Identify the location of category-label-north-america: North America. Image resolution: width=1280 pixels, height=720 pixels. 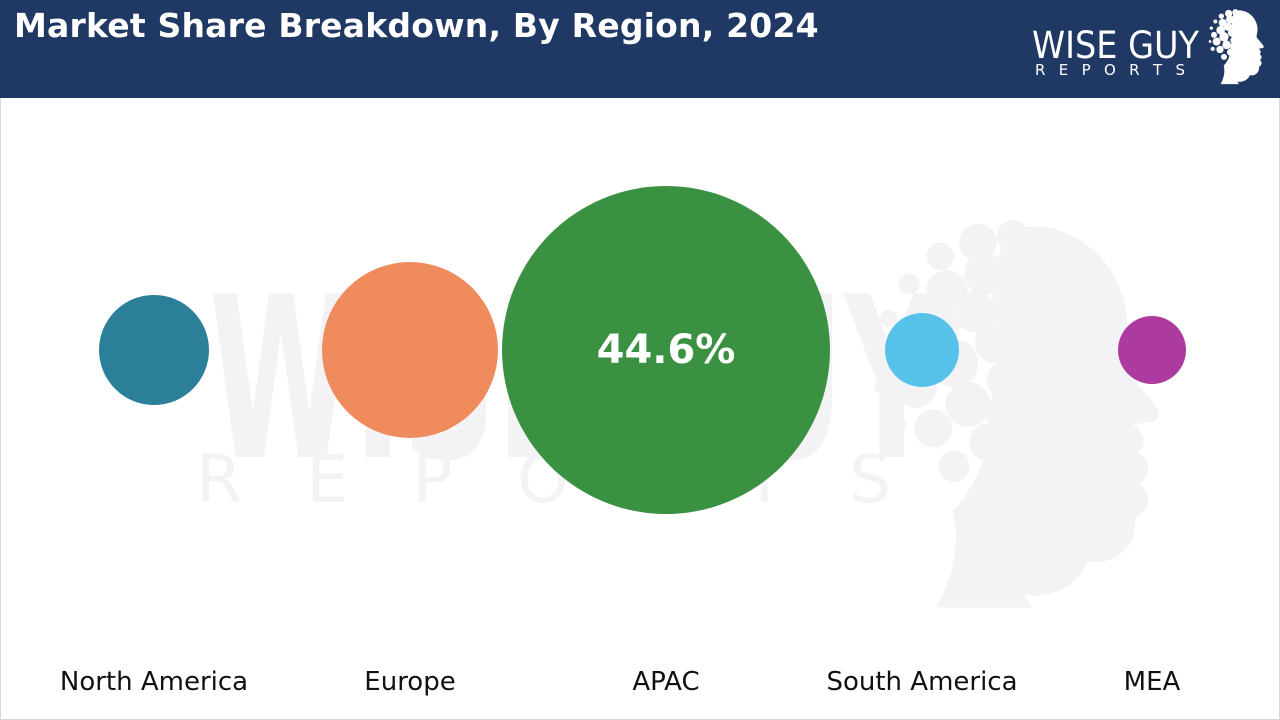
(154, 682).